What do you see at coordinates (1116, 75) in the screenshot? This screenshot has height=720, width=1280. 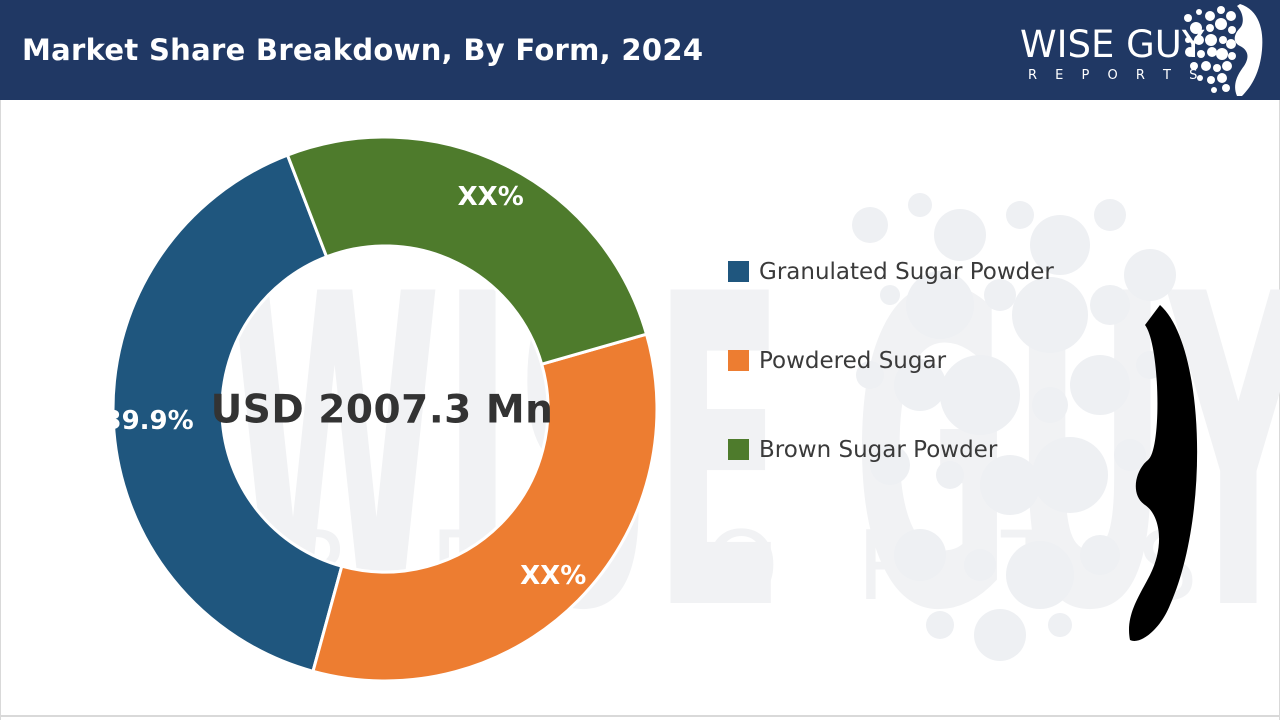 I see `logo-subtitle: R E P O R T S` at bounding box center [1116, 75].